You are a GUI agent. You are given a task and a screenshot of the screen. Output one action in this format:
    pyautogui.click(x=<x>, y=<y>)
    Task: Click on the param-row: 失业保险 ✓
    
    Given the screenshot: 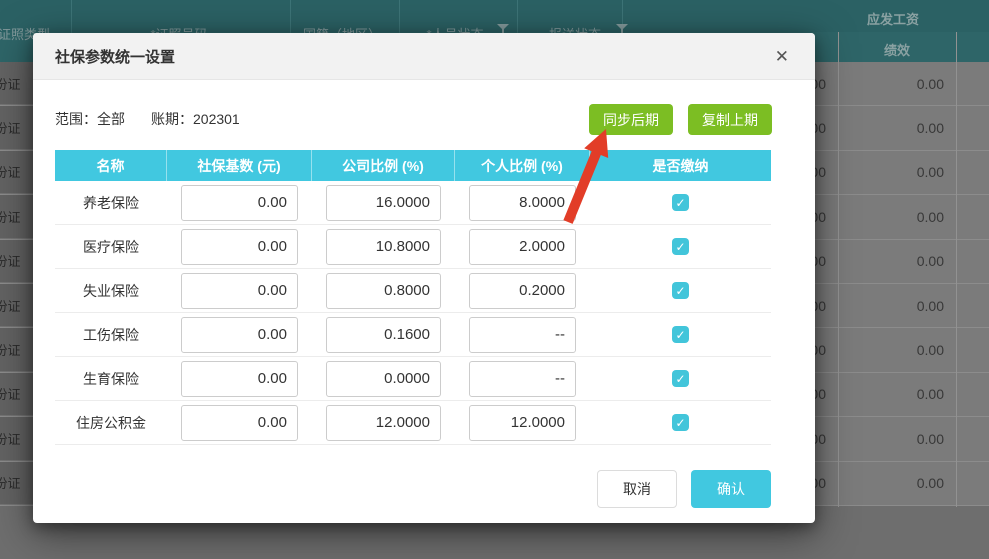 What is the action you would take?
    pyautogui.click(x=413, y=291)
    